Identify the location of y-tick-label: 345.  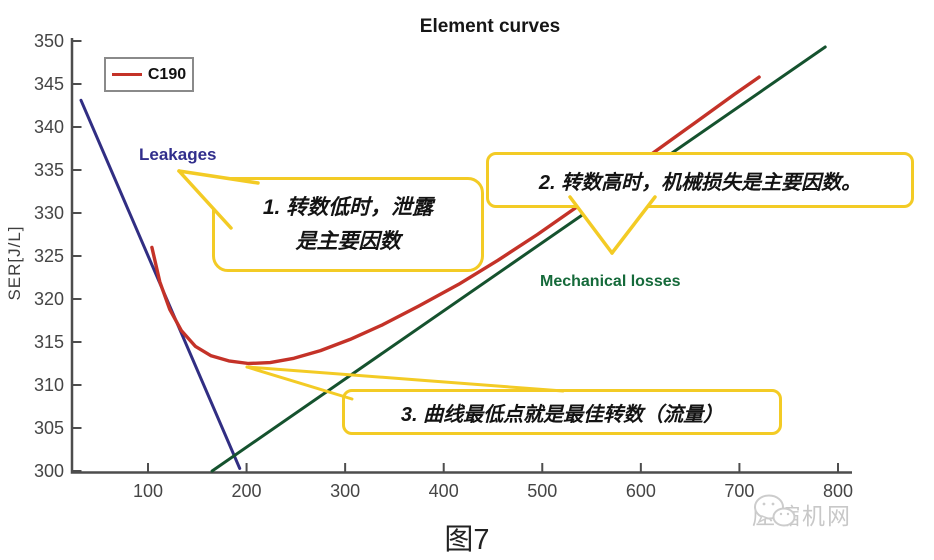
(49, 84).